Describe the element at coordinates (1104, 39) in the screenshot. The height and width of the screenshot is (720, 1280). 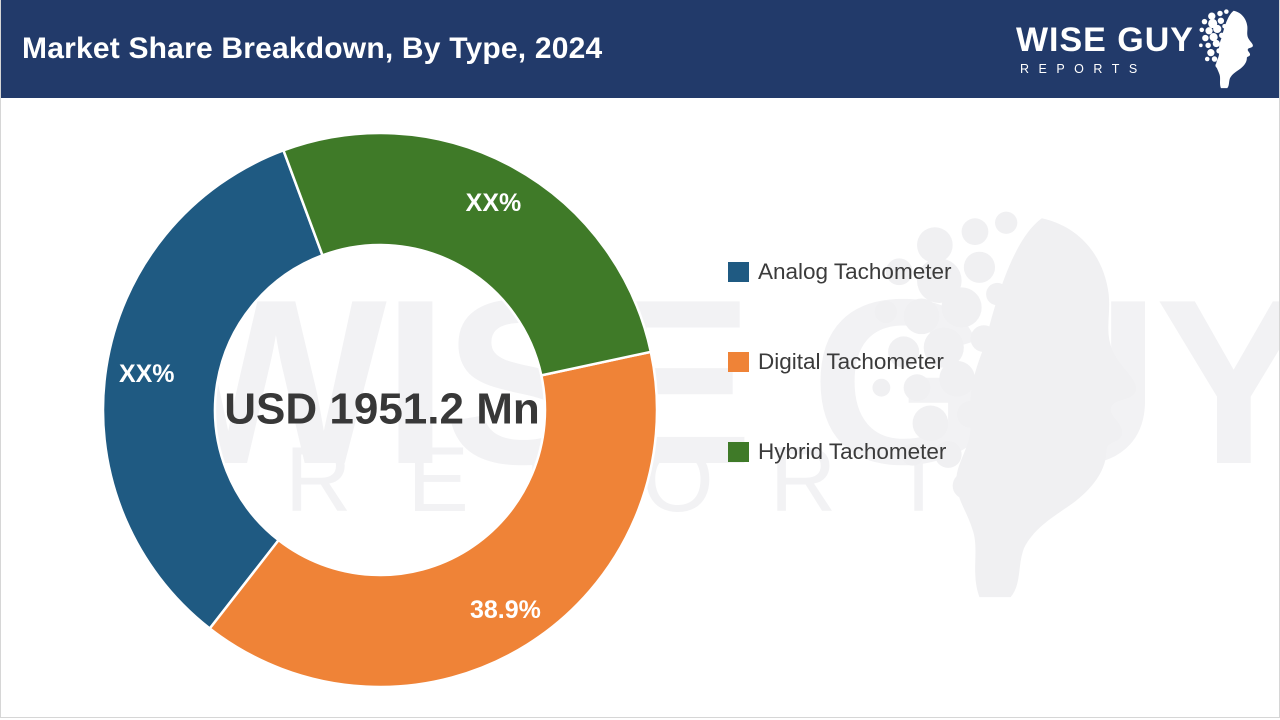
I see `logo-wordmark: WISE GUY` at that location.